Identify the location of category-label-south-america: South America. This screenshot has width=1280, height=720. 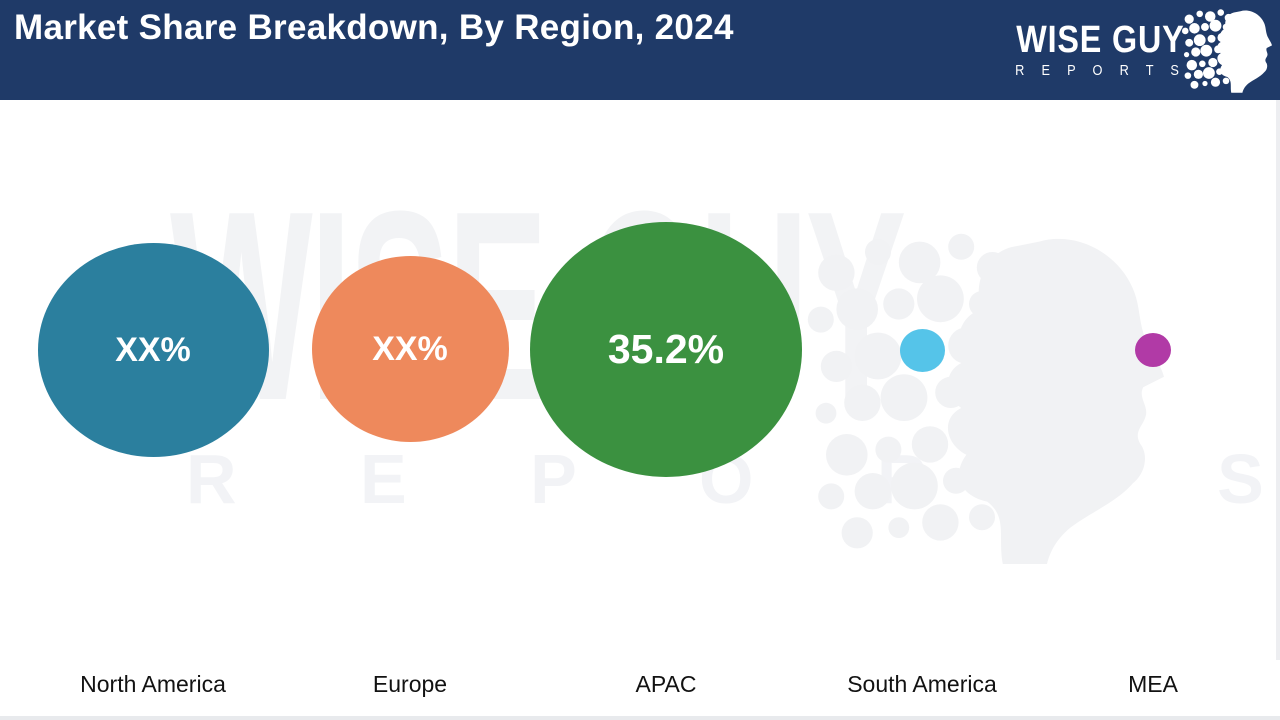
(922, 684).